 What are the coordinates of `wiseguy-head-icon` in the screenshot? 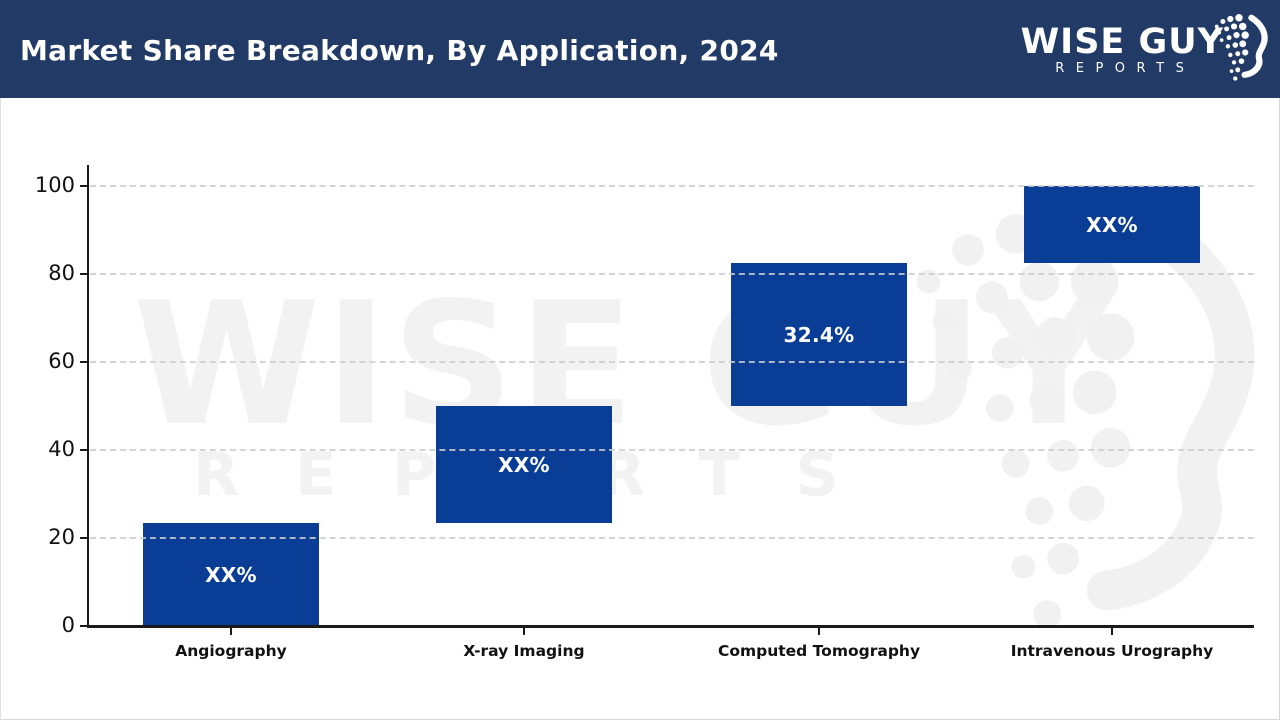 It's located at (1241, 47).